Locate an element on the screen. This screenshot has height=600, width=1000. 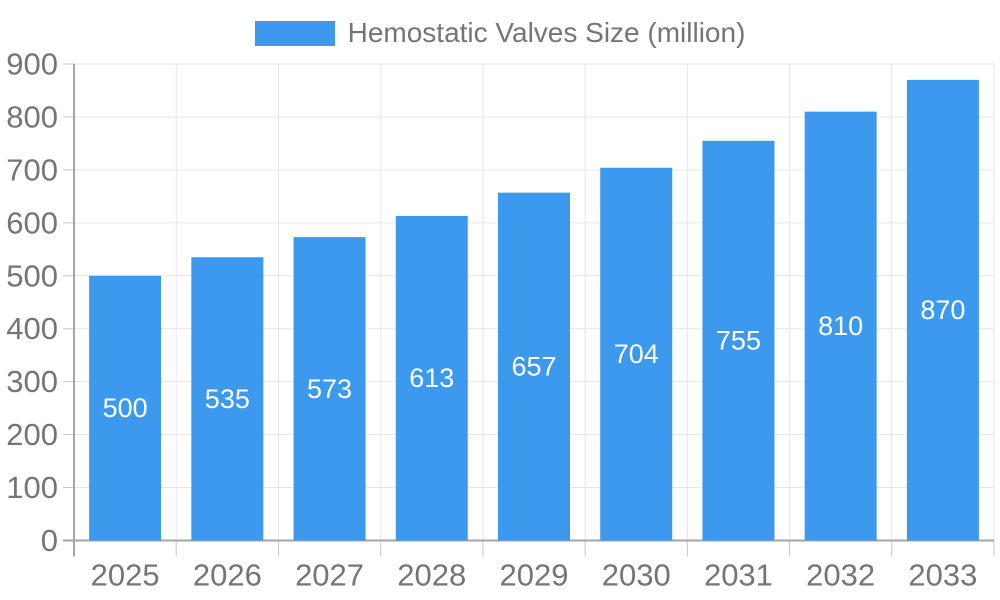
y-axis-tick-label: 700 is located at coordinates (32, 169).